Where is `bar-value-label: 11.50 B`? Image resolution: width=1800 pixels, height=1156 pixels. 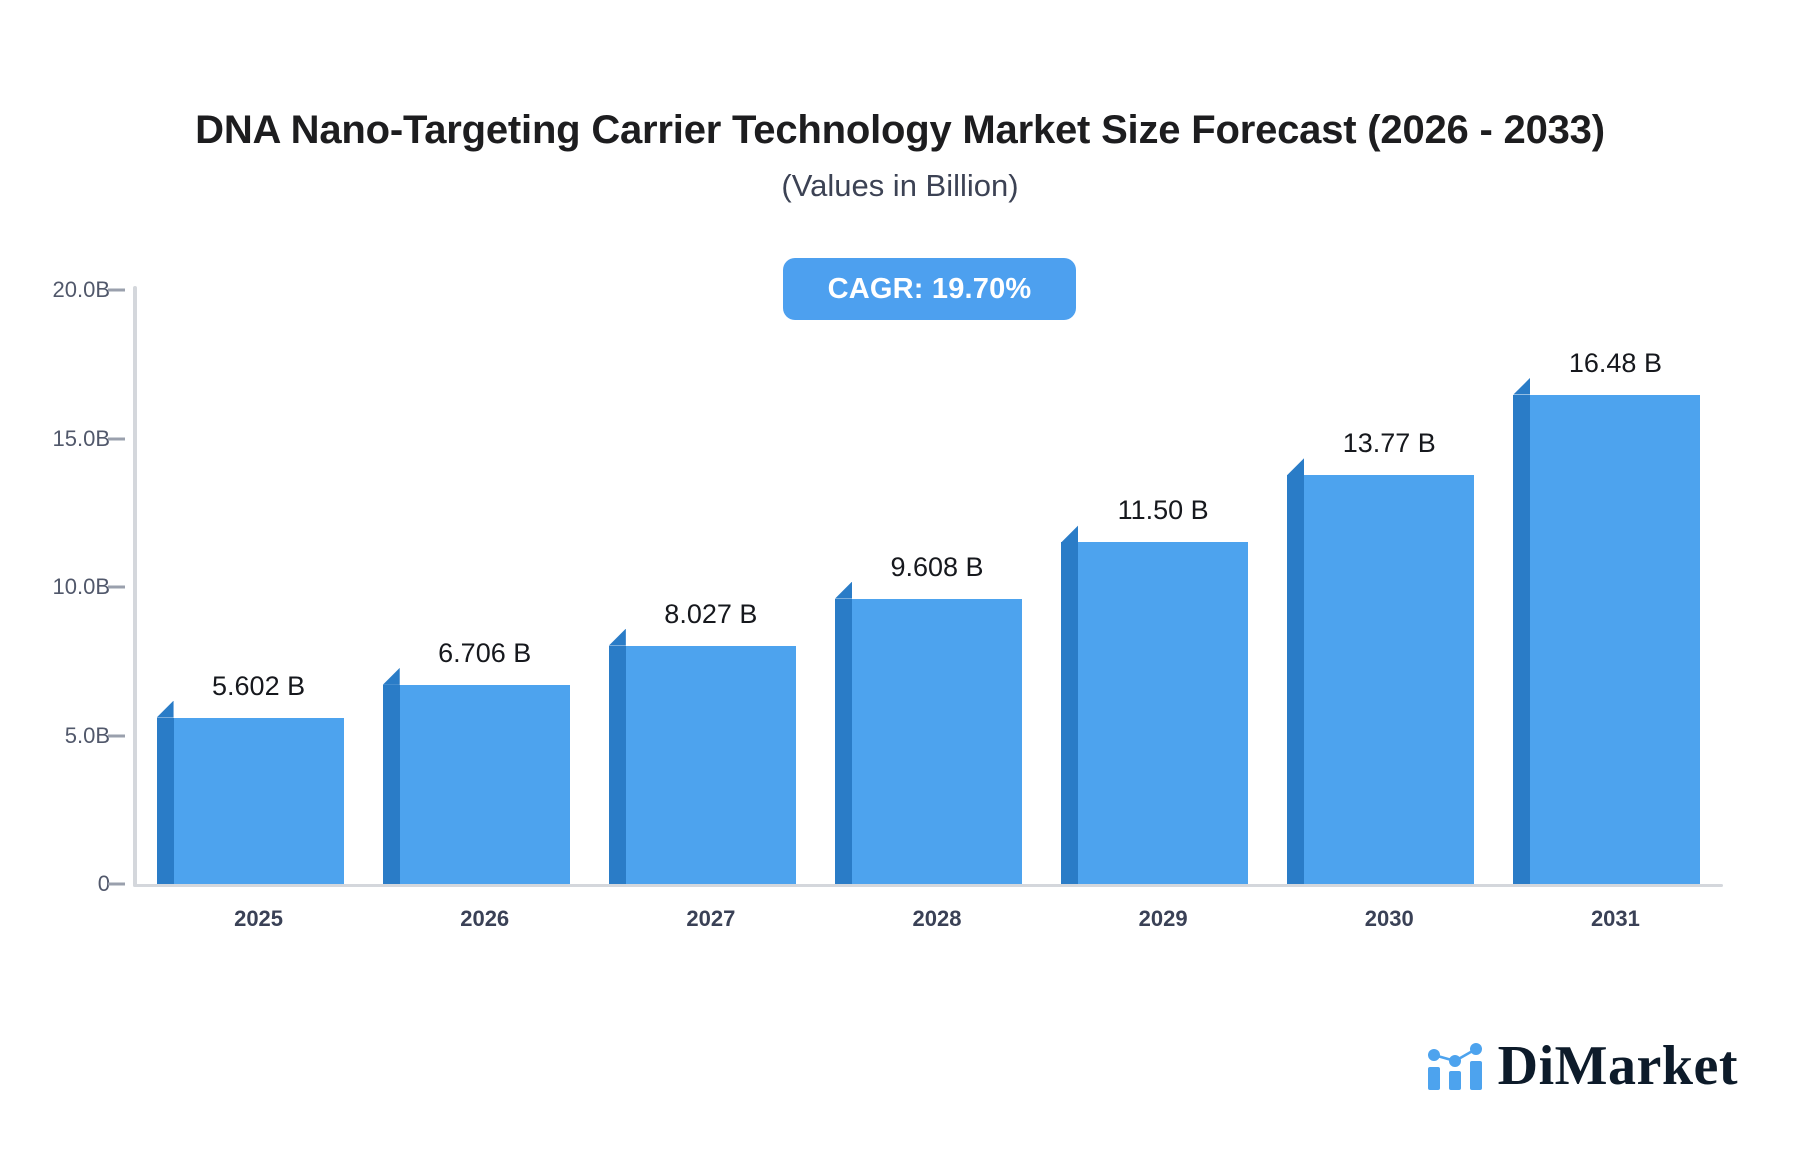 bar-value-label: 11.50 B is located at coordinates (1163, 510).